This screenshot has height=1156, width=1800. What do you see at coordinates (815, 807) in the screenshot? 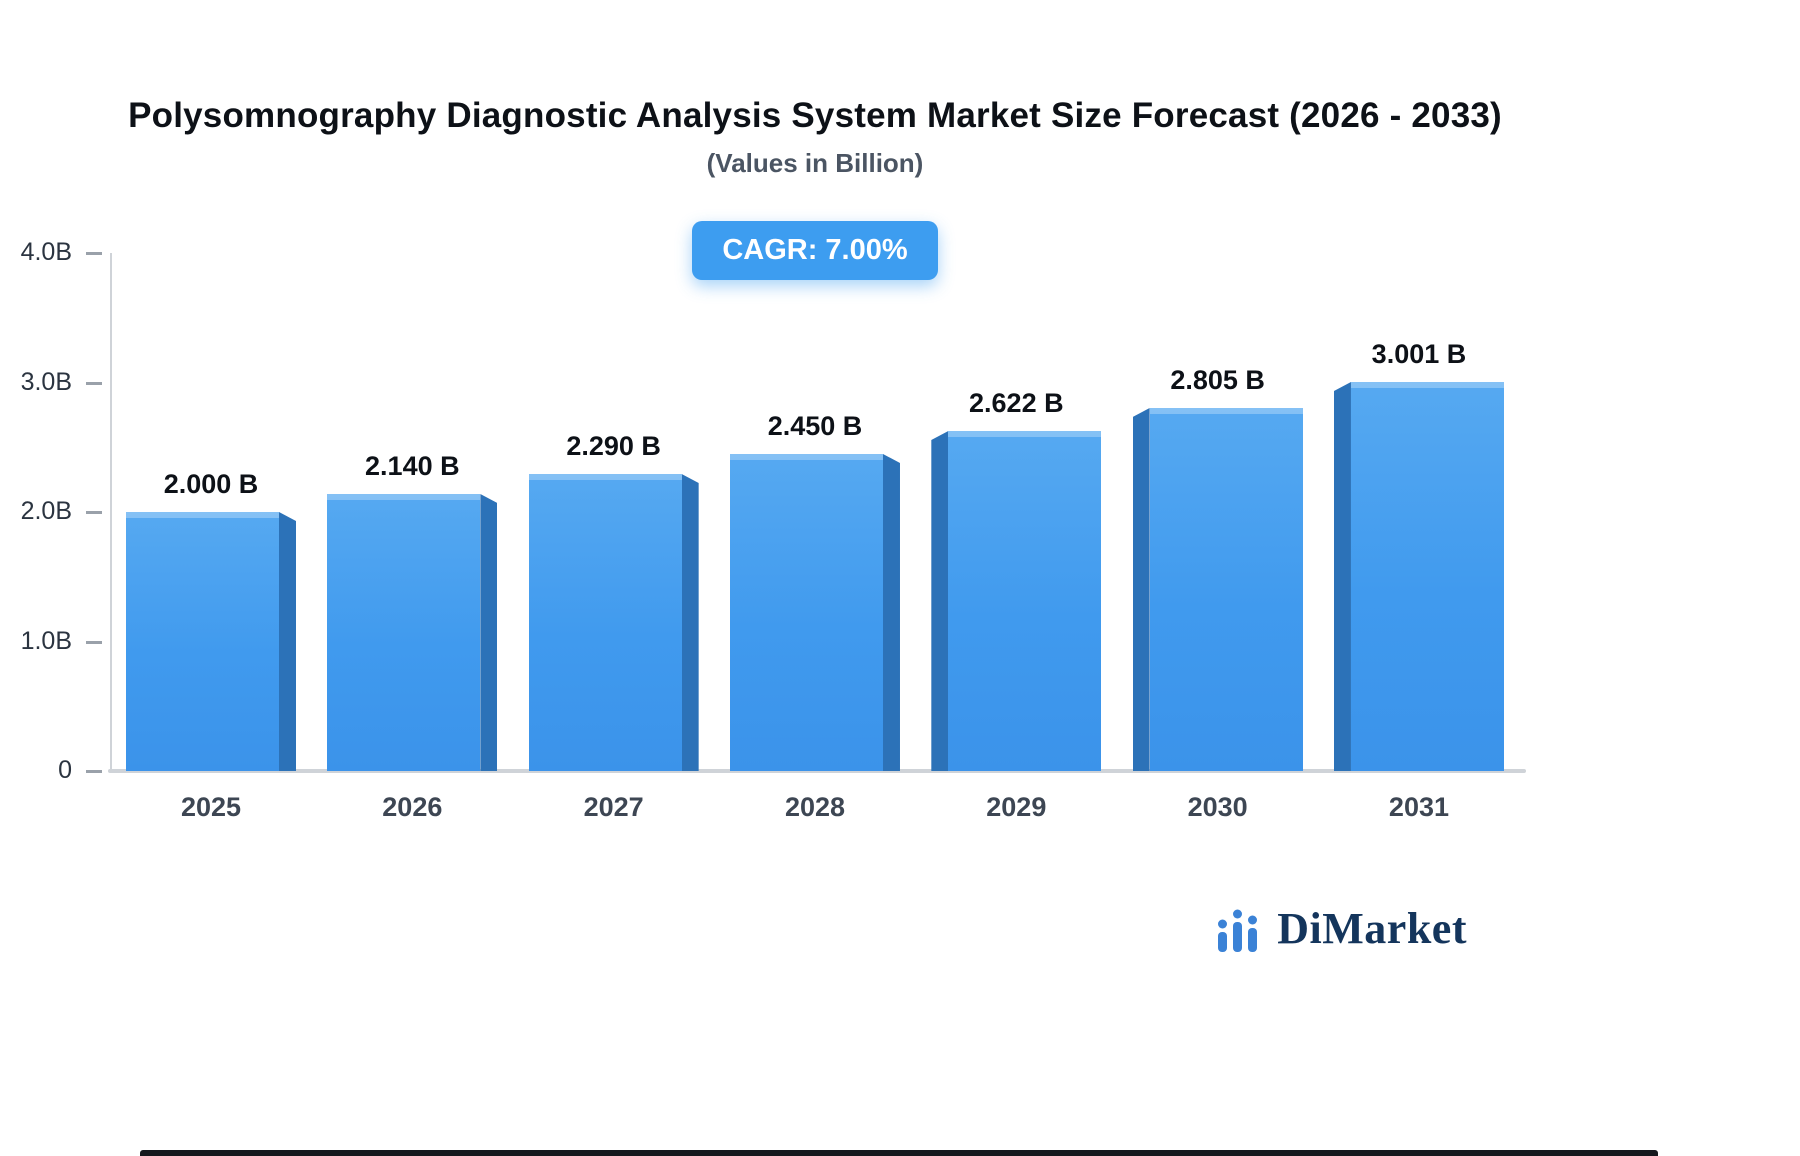
I see `x-axis-label: 2028` at bounding box center [815, 807].